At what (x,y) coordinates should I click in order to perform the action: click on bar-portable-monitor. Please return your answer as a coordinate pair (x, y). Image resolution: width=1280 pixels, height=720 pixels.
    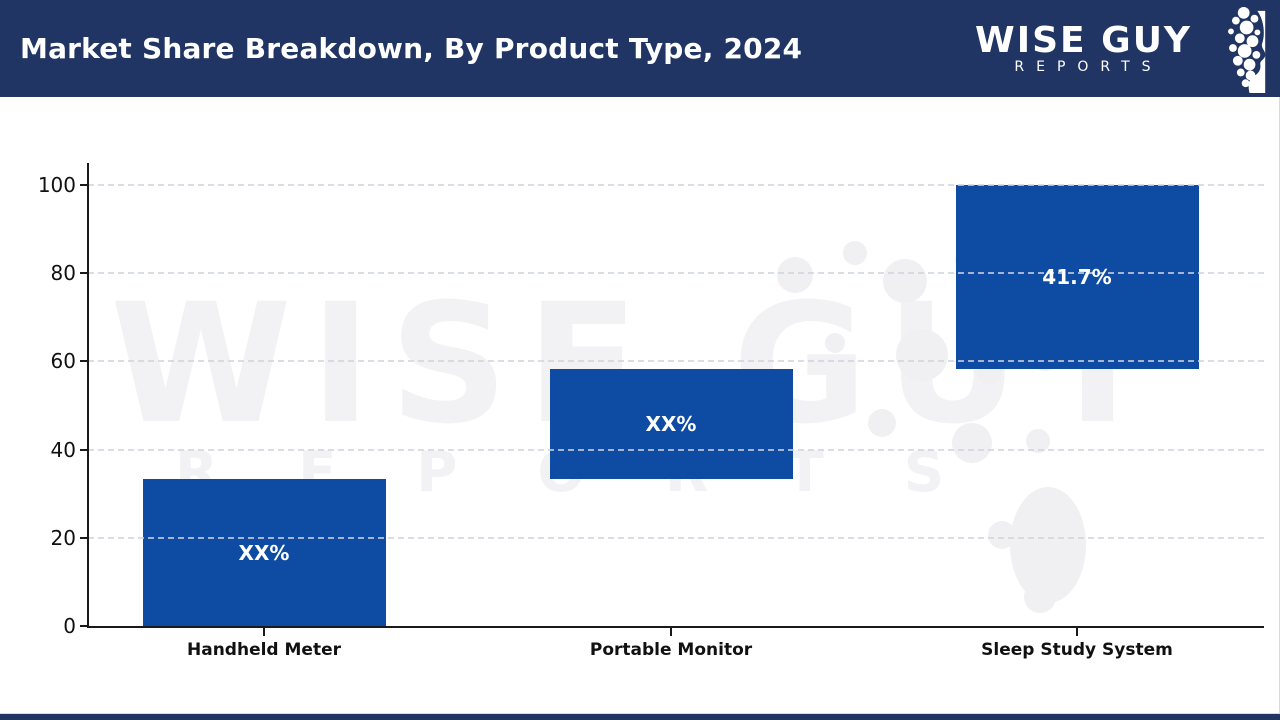
    Looking at the image, I should click on (671, 424).